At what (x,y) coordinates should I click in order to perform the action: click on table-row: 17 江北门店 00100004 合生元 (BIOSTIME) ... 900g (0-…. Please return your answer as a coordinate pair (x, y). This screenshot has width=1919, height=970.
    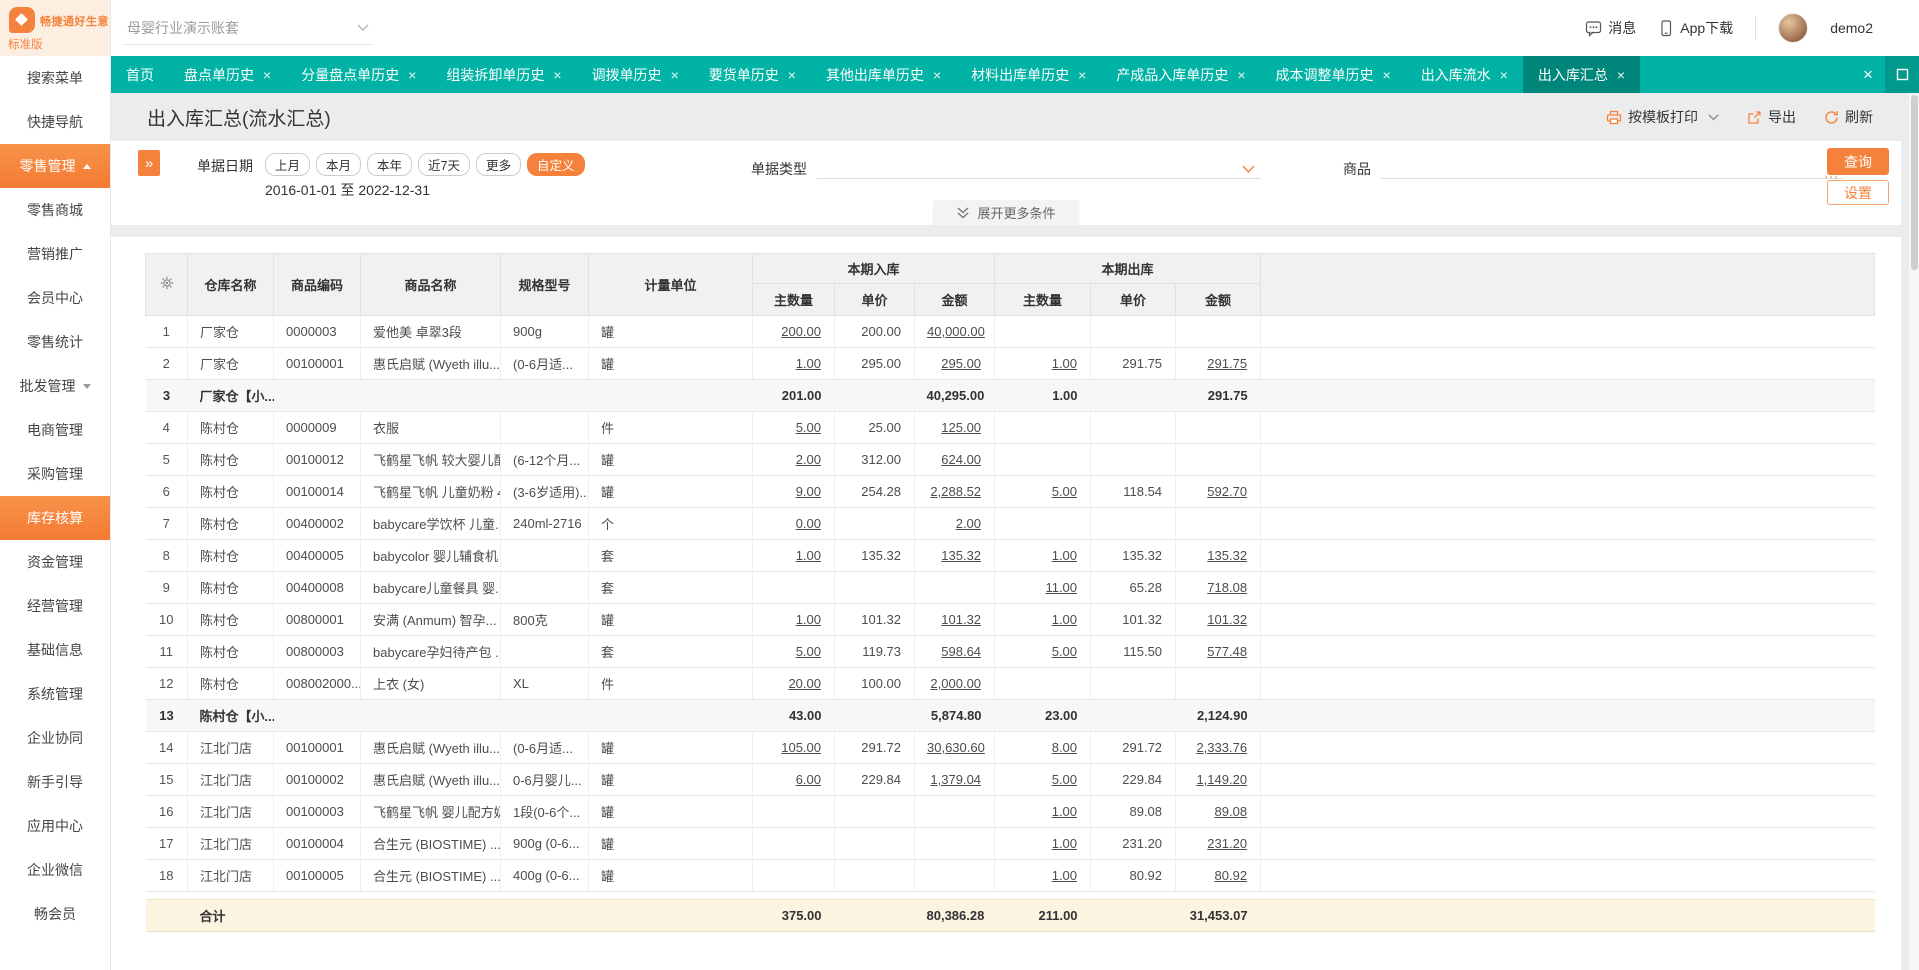
    Looking at the image, I should click on (1010, 843).